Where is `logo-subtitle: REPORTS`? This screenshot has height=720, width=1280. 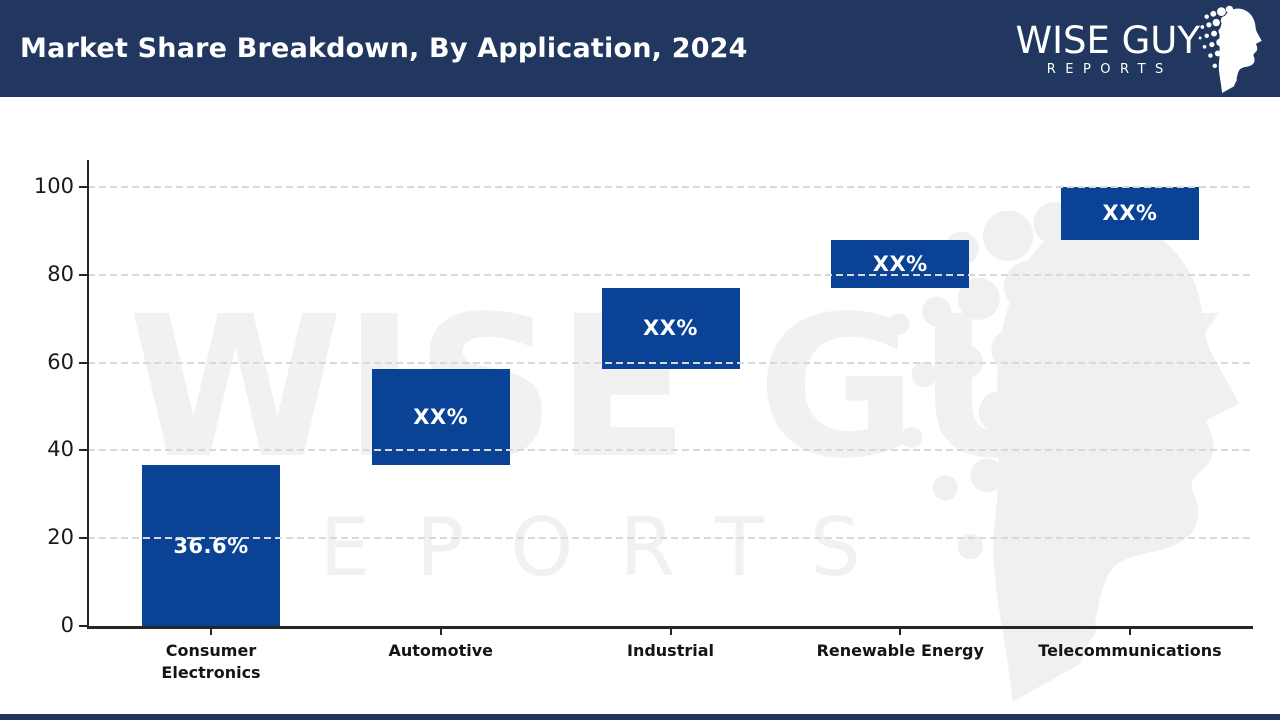 logo-subtitle: REPORTS is located at coordinates (1109, 69).